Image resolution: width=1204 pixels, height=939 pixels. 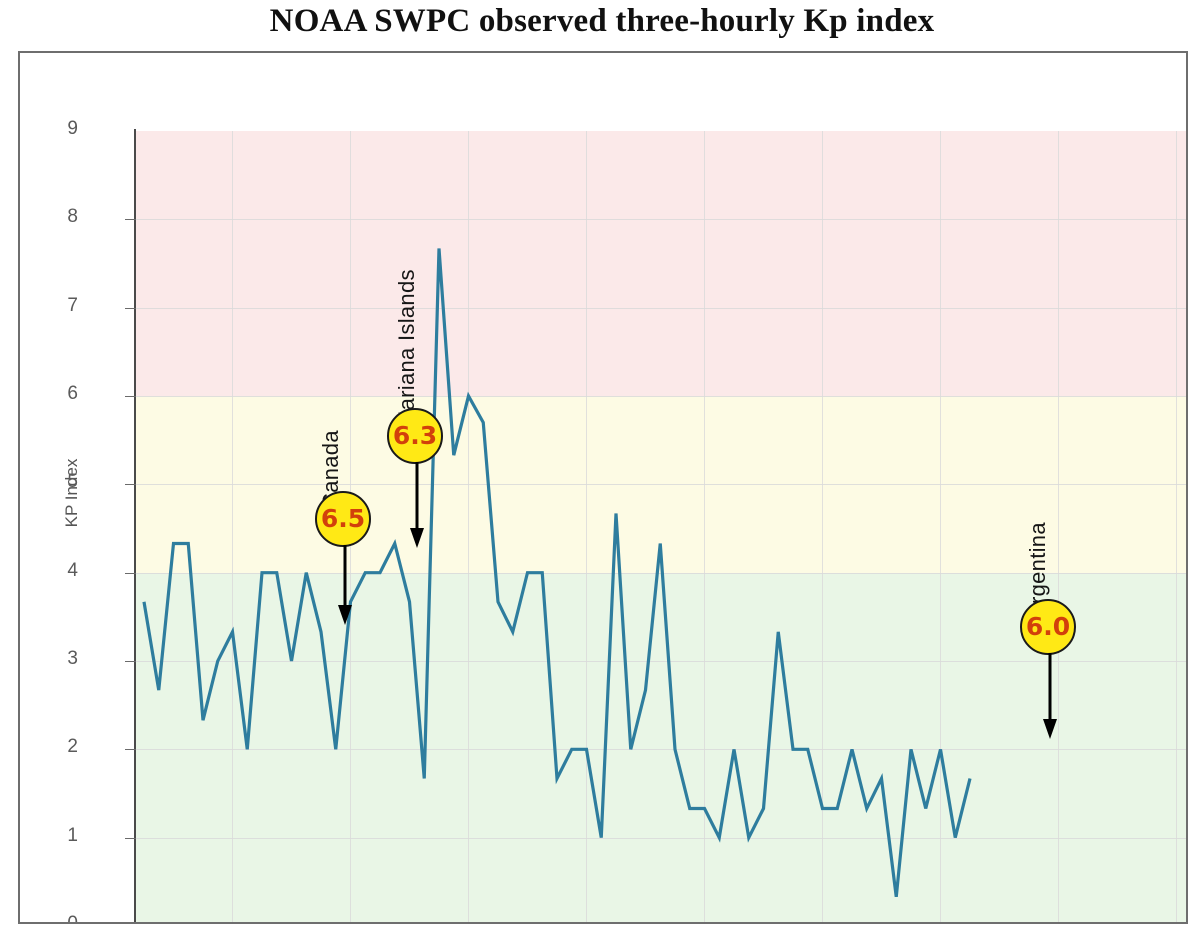 I want to click on y-tick-label: 3, so click(x=72, y=658).